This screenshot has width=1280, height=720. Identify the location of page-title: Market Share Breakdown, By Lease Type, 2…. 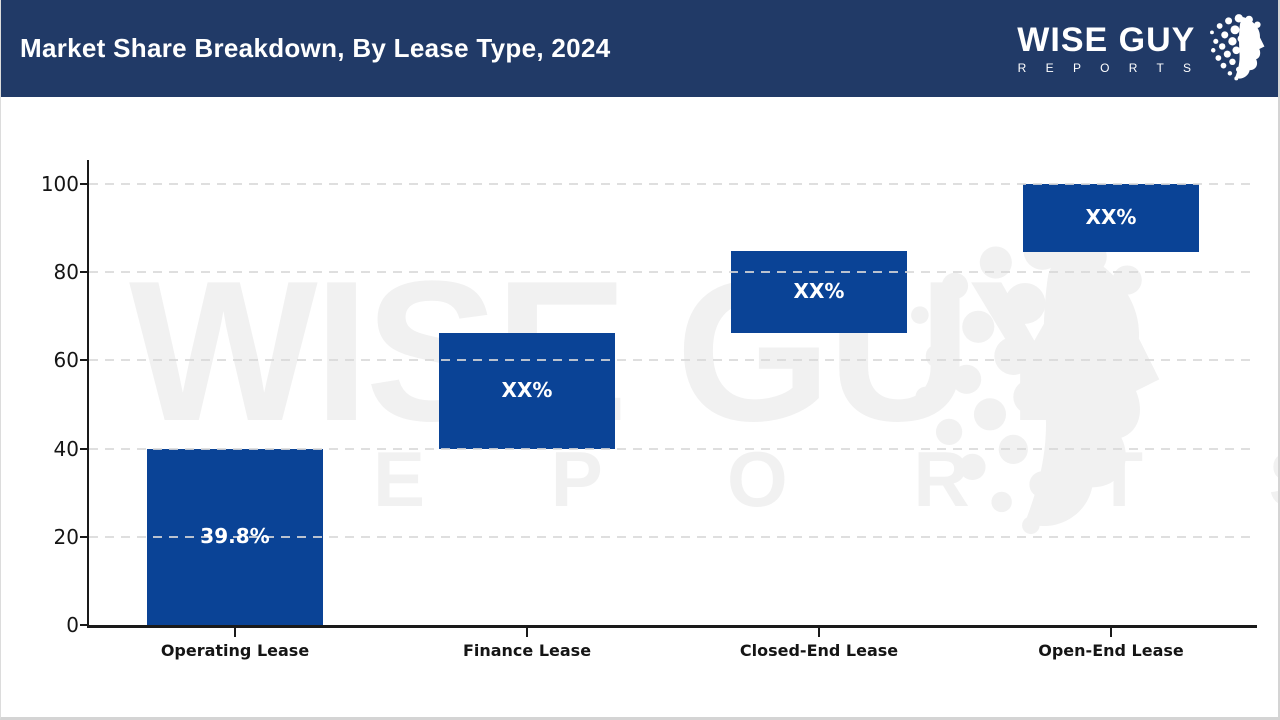
(315, 48).